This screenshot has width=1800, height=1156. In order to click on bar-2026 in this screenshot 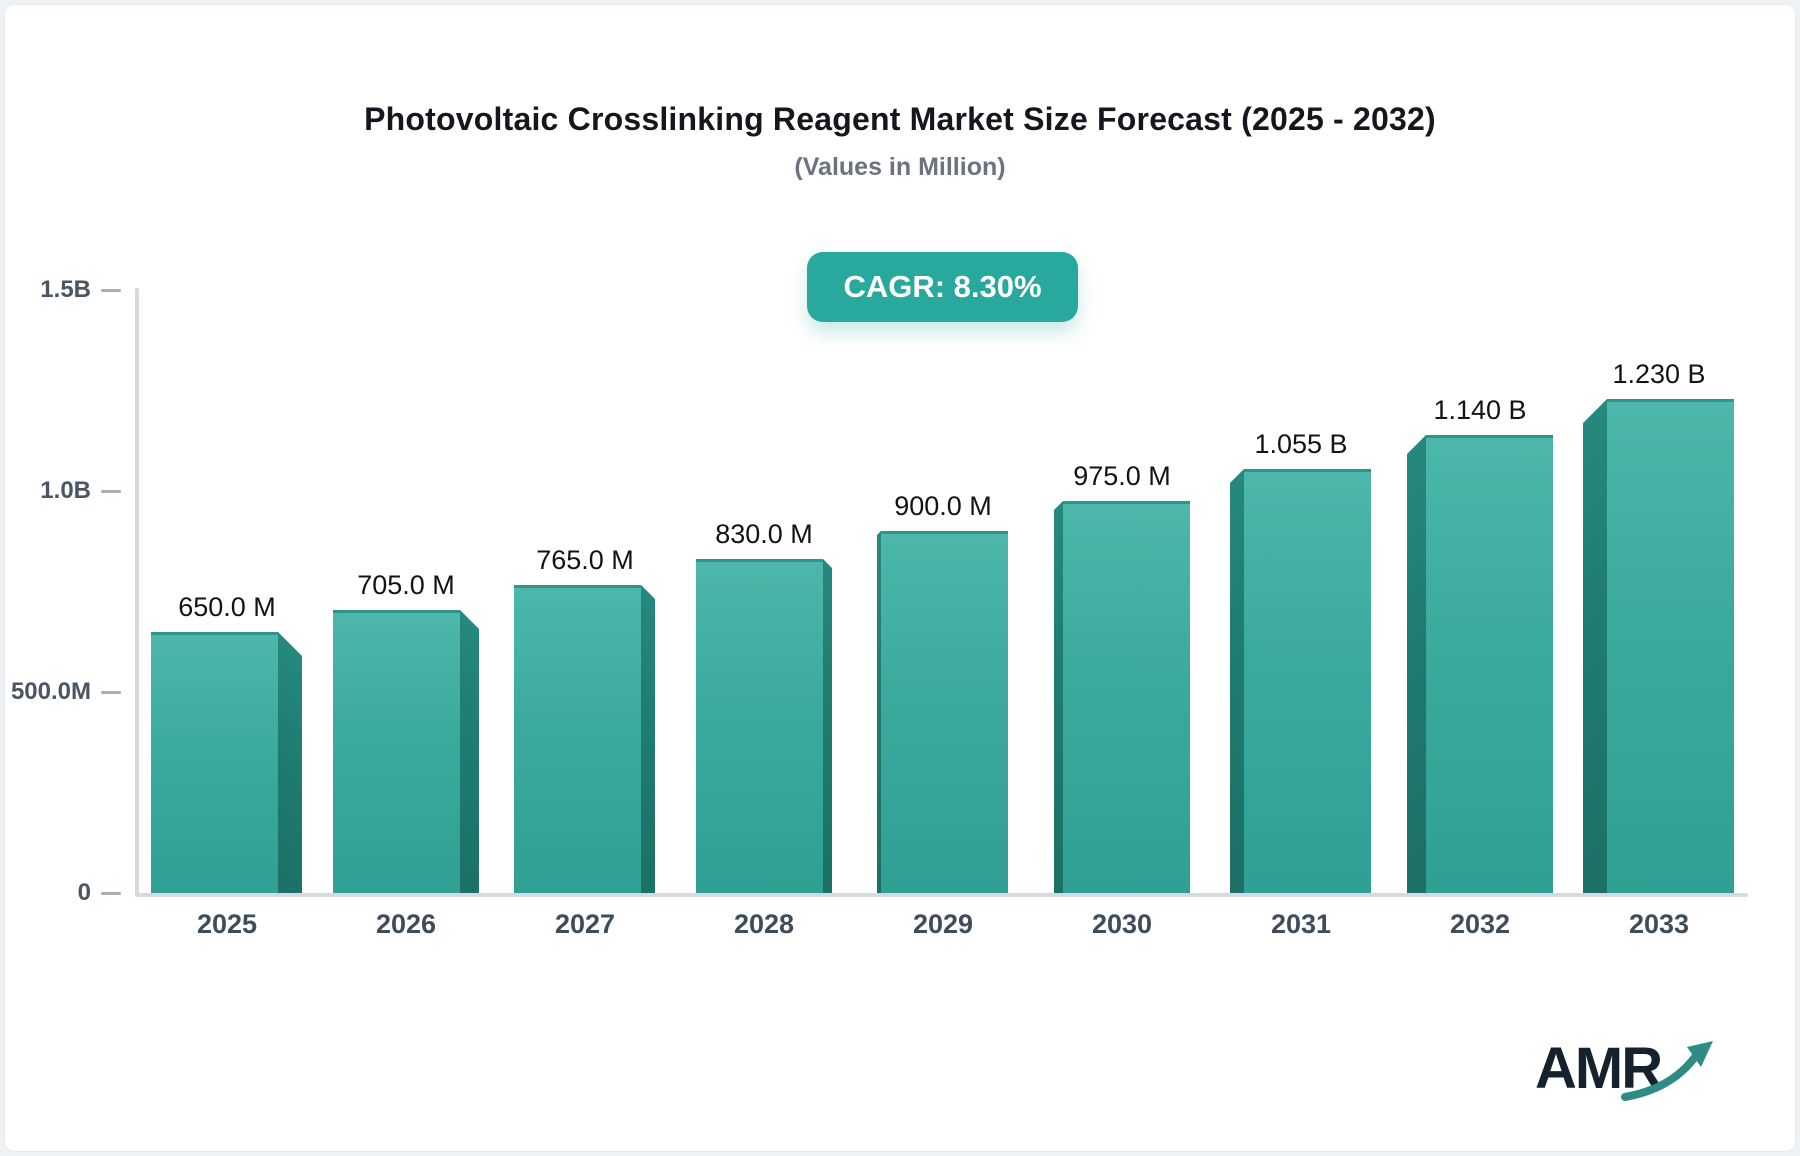, I will do `click(406, 751)`.